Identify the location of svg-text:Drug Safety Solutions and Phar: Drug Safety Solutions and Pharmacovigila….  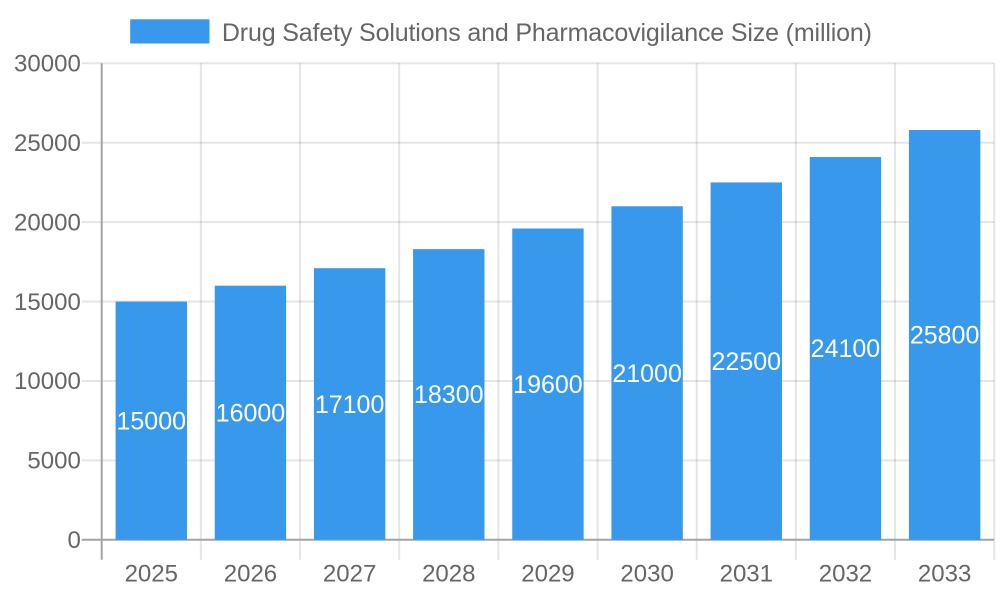
(547, 33).